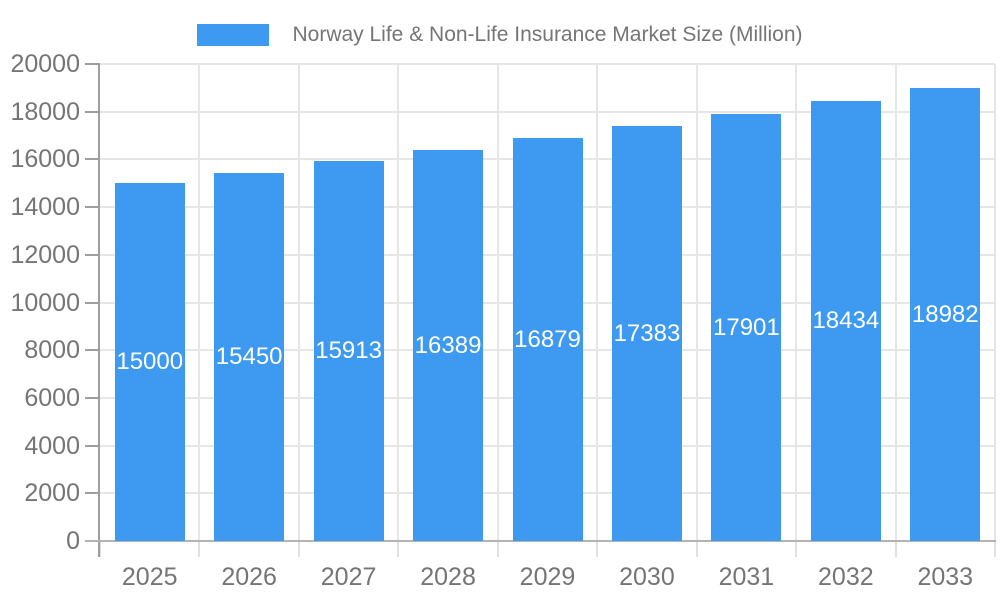 The image size is (1000, 600). What do you see at coordinates (846, 577) in the screenshot?
I see `x-axis-tick-label: 2032` at bounding box center [846, 577].